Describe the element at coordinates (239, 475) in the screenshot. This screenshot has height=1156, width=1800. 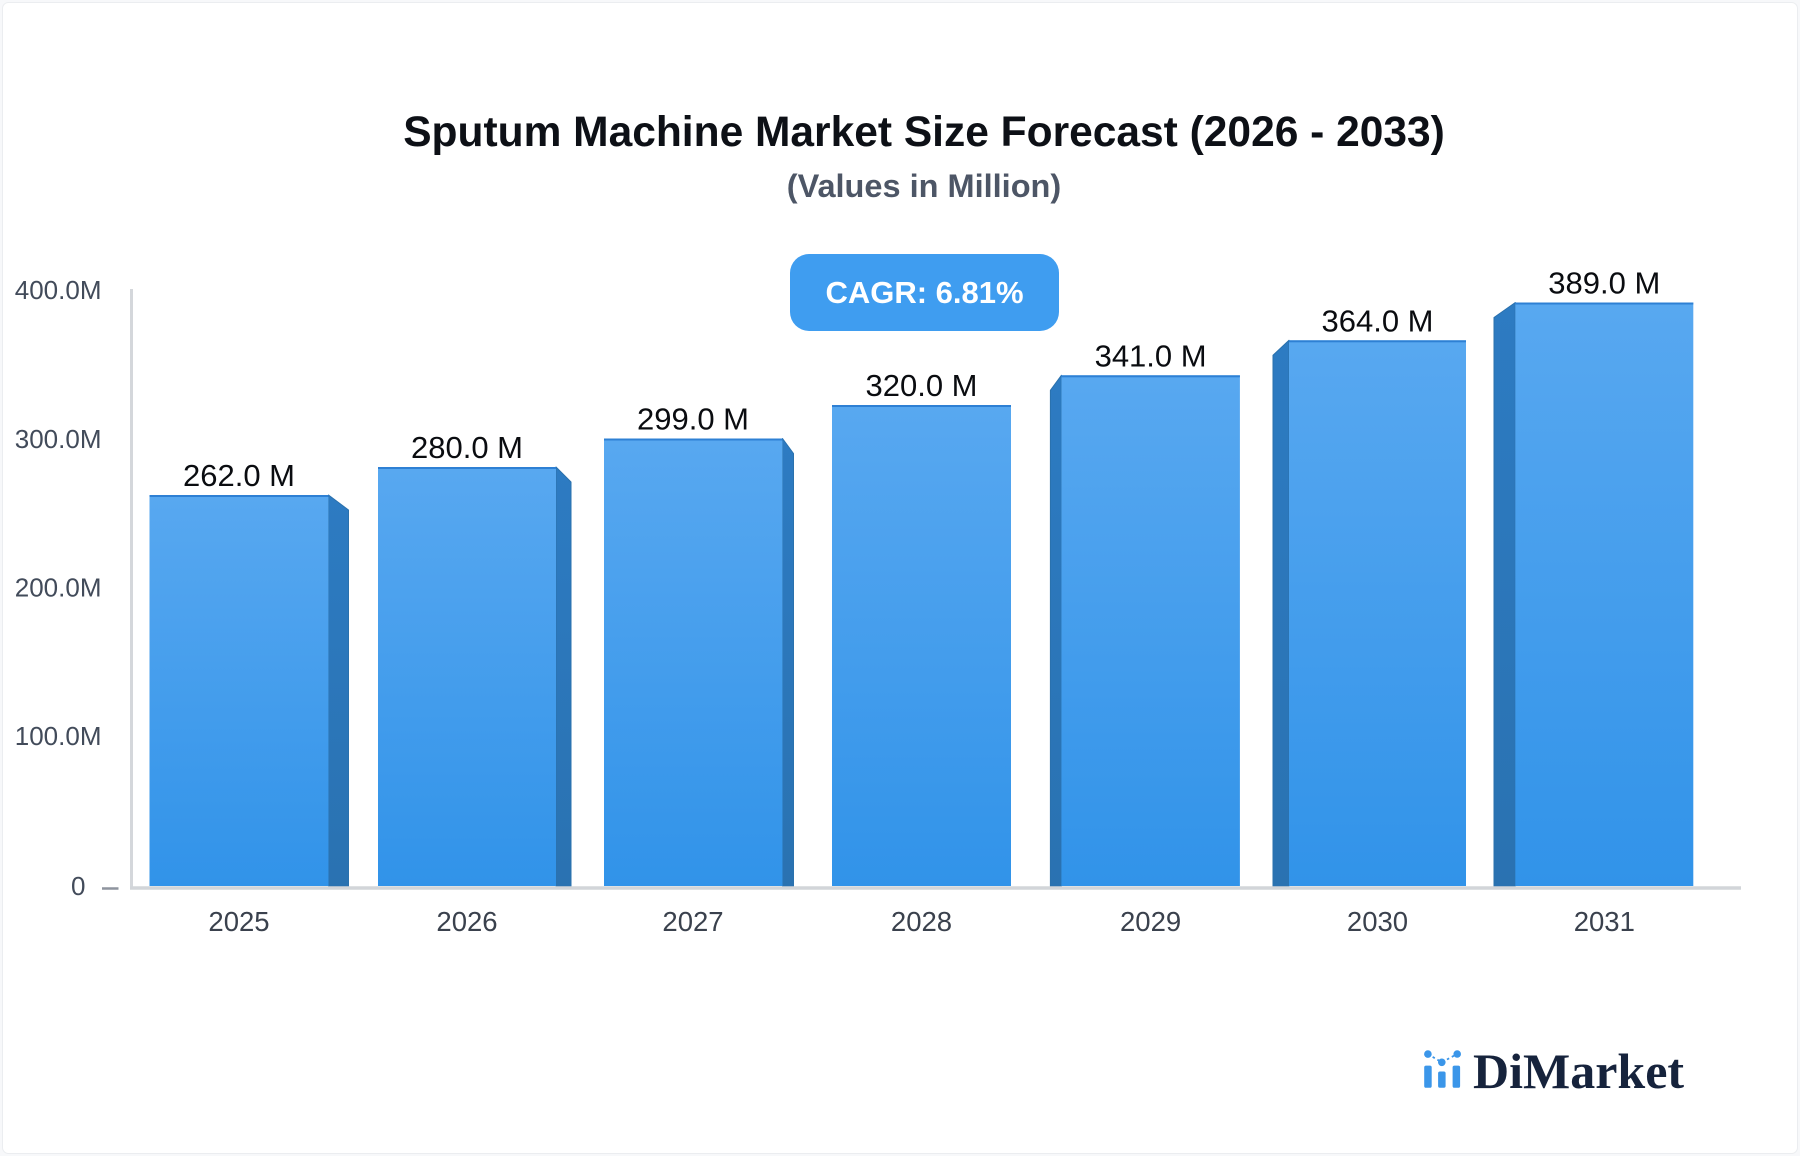
I see `svg-text: 262.0 M` at that location.